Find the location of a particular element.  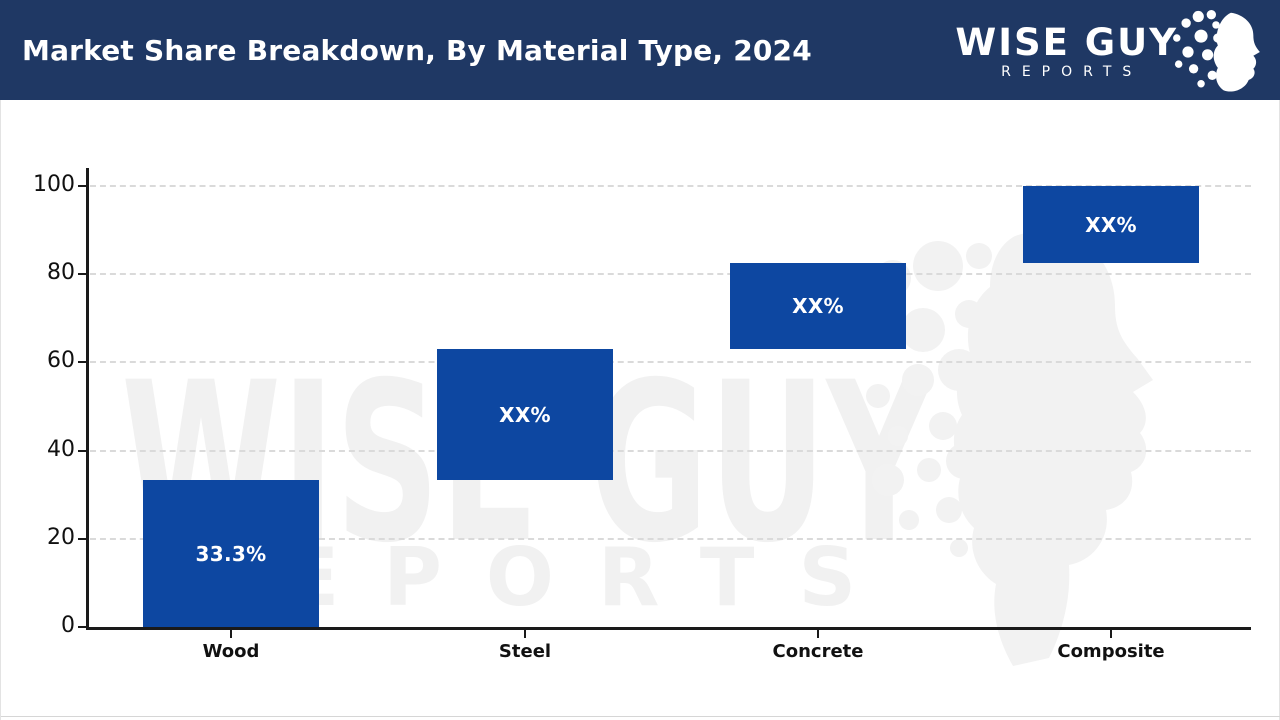

bottom-border-line is located at coordinates (640, 716).